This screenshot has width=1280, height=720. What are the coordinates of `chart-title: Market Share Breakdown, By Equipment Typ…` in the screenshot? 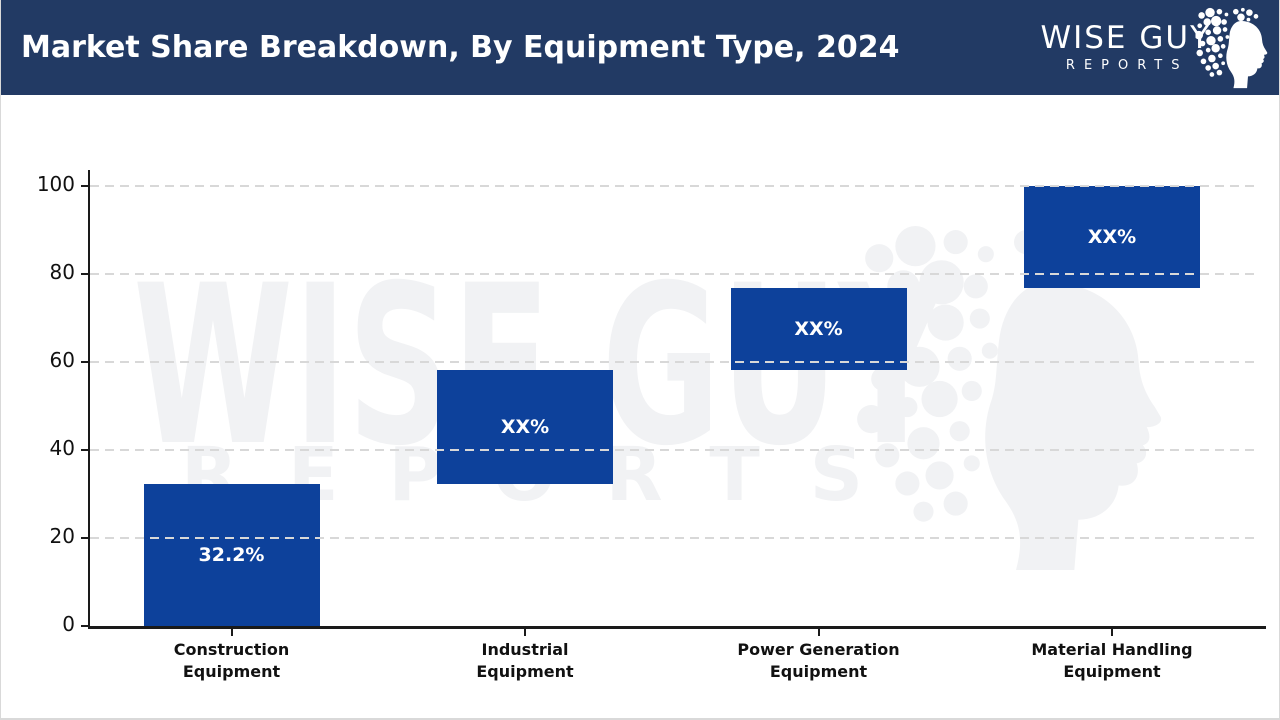 It's located at (460, 47).